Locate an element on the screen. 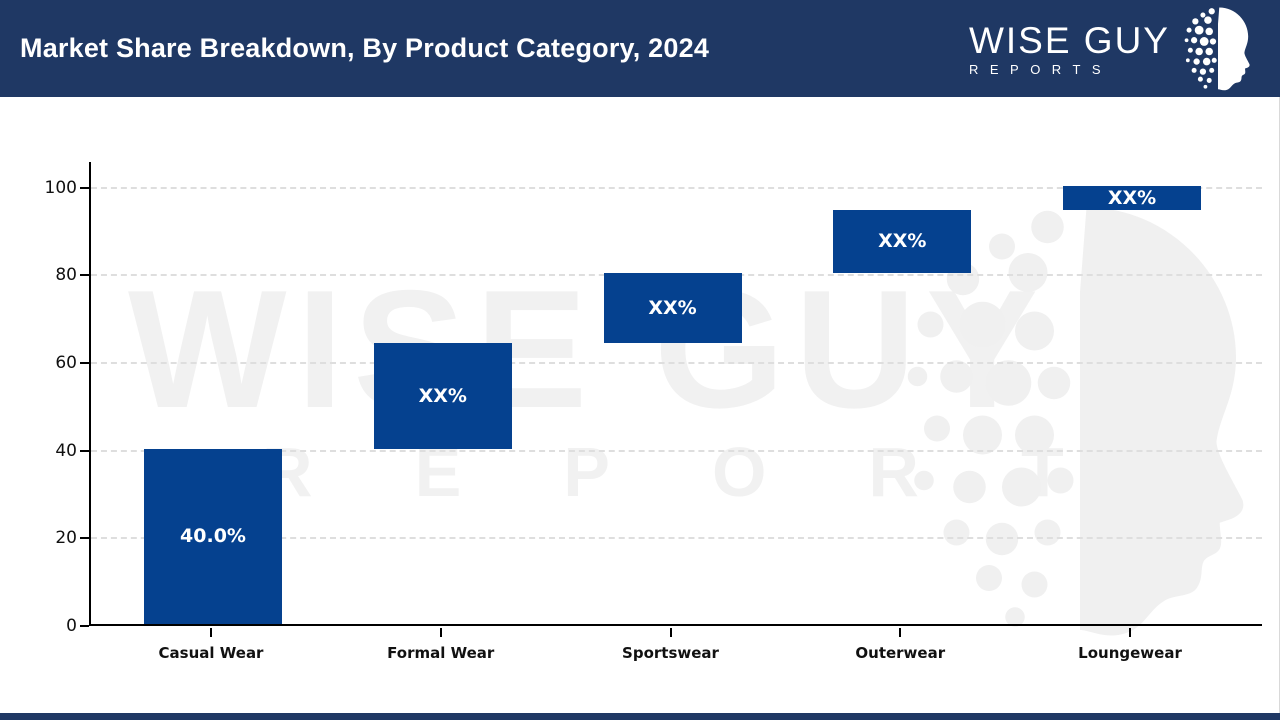 This screenshot has height=720, width=1280. bar-casual-wear: 40.0% is located at coordinates (213, 536).